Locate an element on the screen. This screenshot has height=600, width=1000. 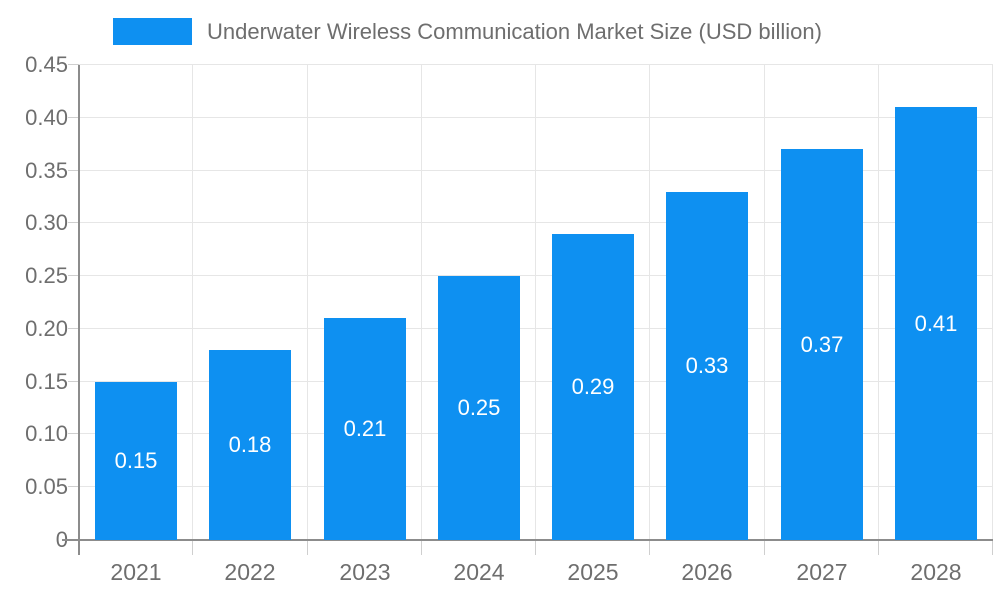
bar: 0.37 is located at coordinates (822, 344).